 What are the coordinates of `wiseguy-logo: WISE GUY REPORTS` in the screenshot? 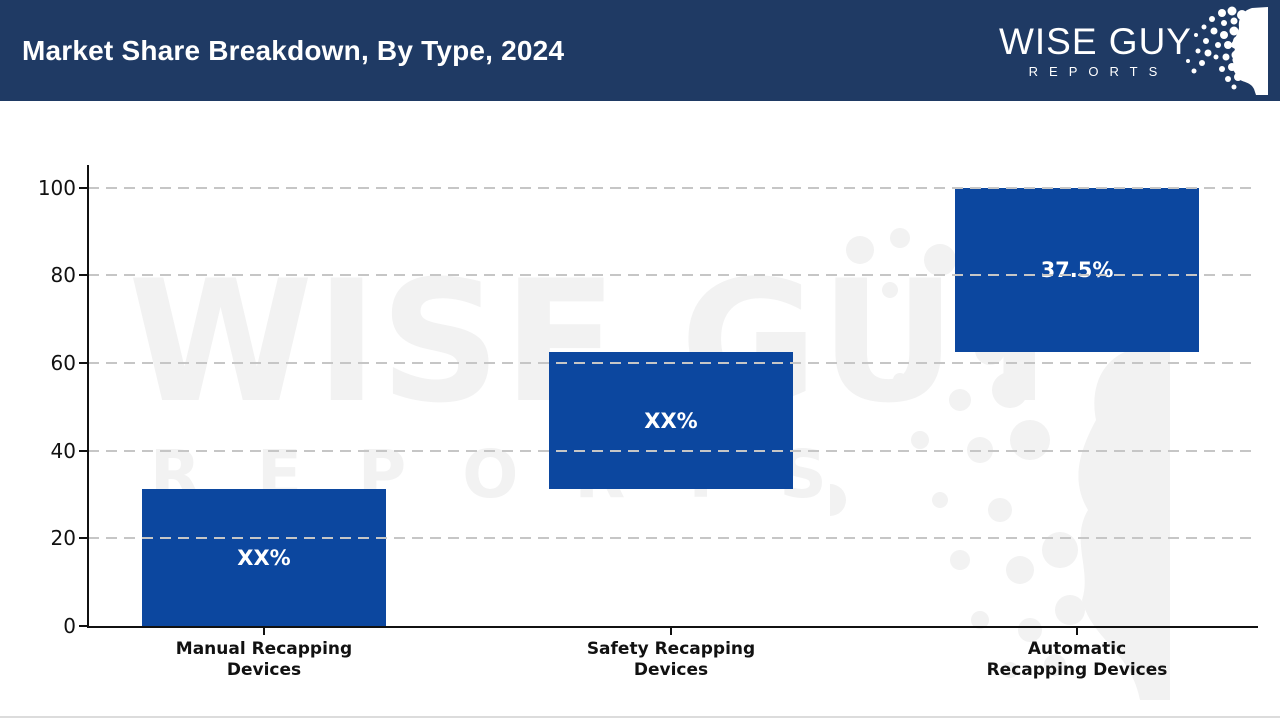 It's located at (1134, 51).